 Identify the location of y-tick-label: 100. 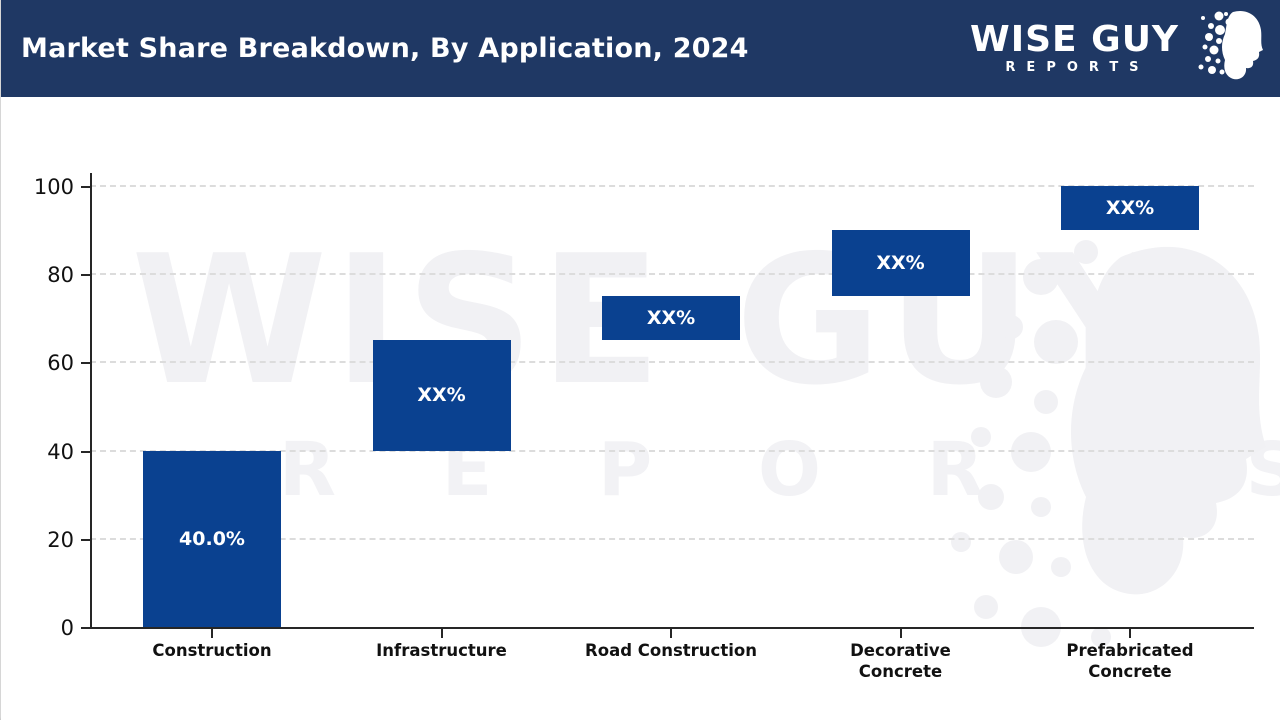
(53, 187).